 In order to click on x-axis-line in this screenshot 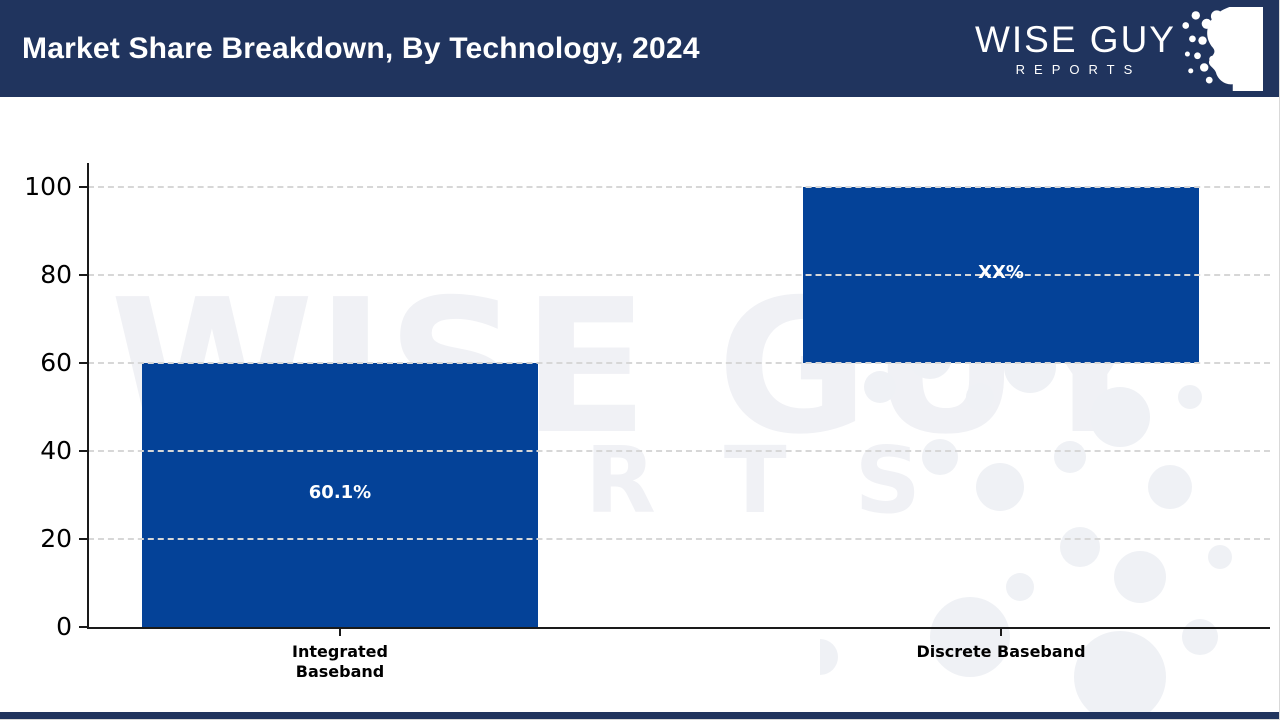, I will do `click(678, 628)`.